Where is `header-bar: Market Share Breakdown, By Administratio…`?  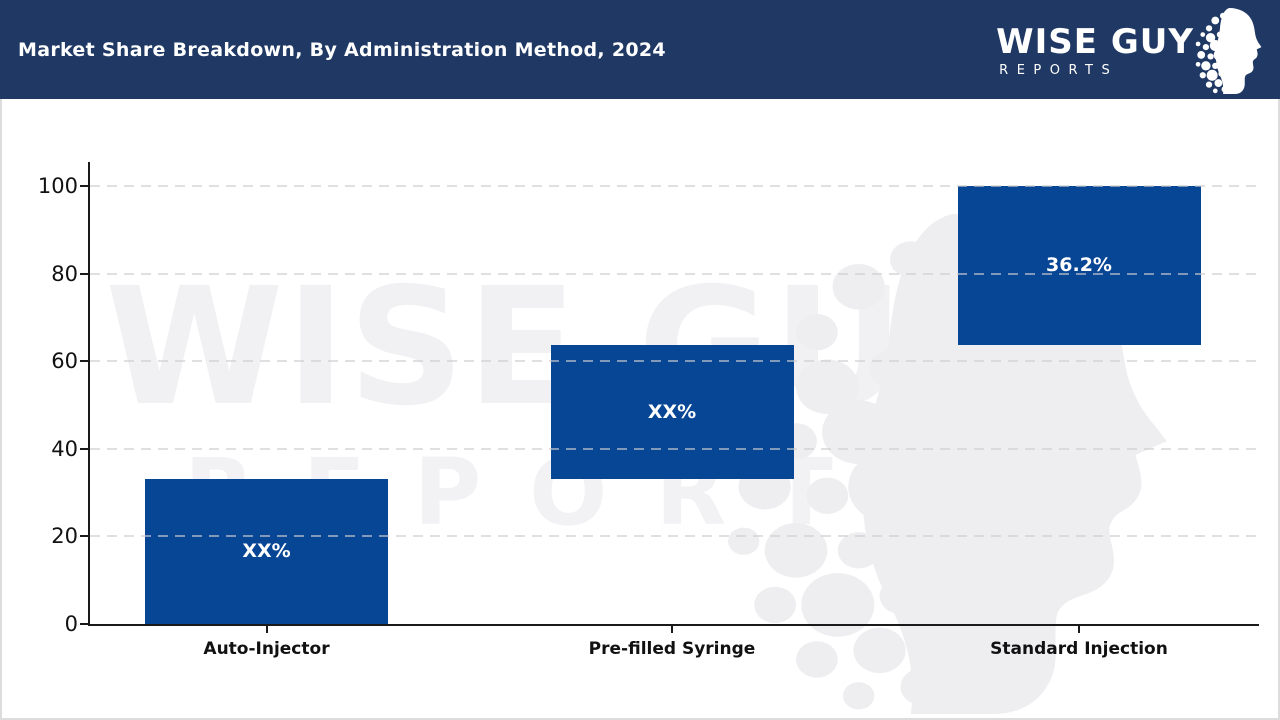
header-bar: Market Share Breakdown, By Administratio… is located at coordinates (640, 49).